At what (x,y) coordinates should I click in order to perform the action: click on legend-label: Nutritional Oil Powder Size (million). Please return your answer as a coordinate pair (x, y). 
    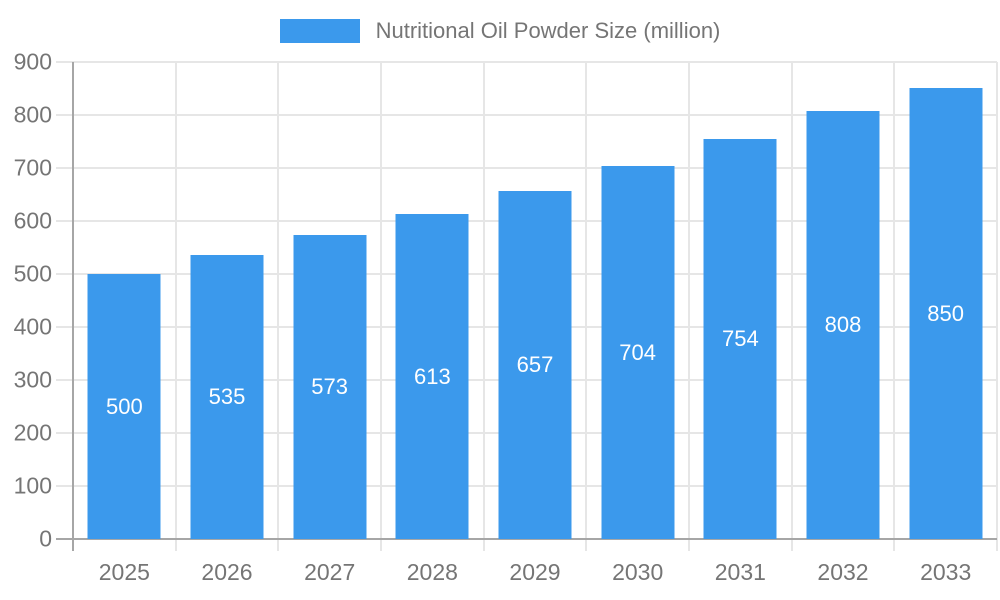
    Looking at the image, I should click on (548, 30).